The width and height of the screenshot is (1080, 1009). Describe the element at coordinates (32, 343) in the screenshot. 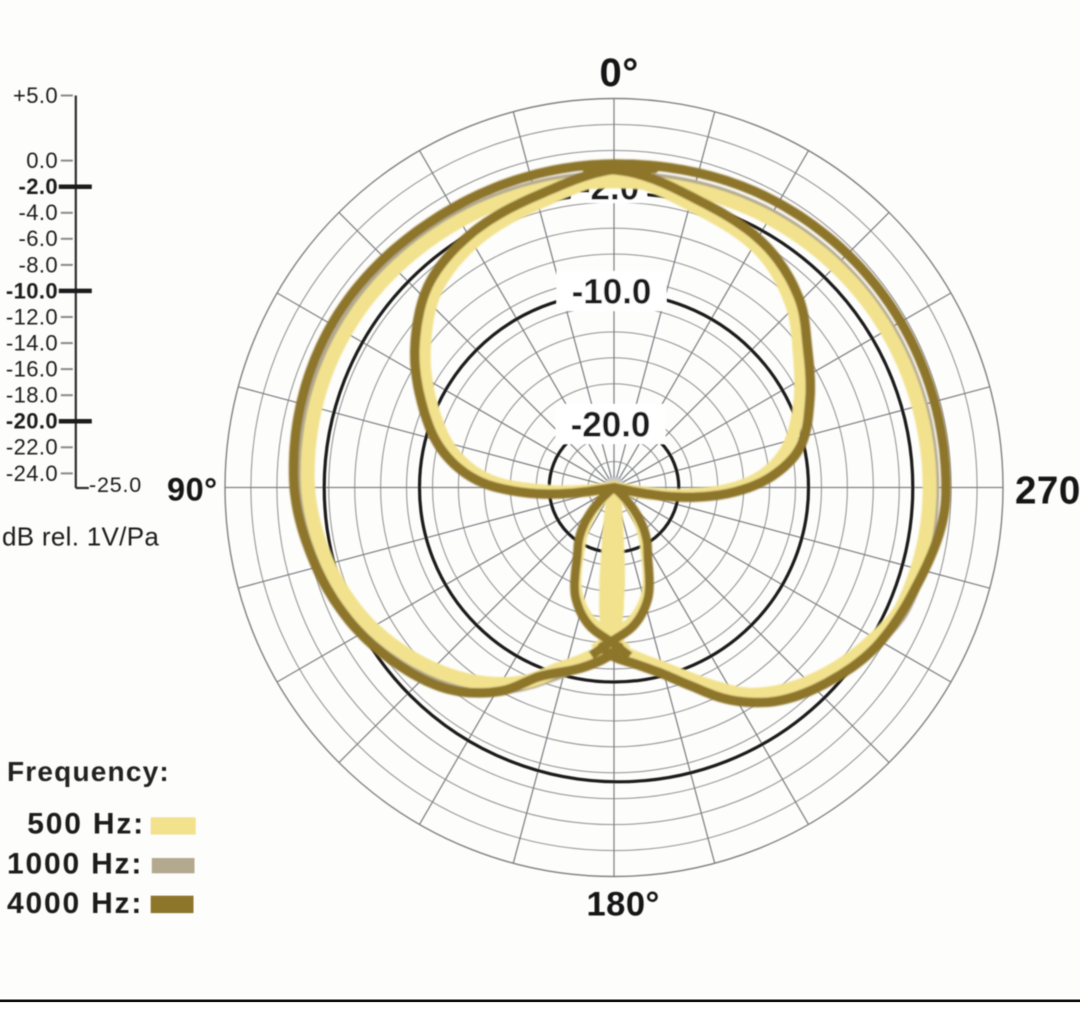

I see `svg-text: -14.0` at that location.